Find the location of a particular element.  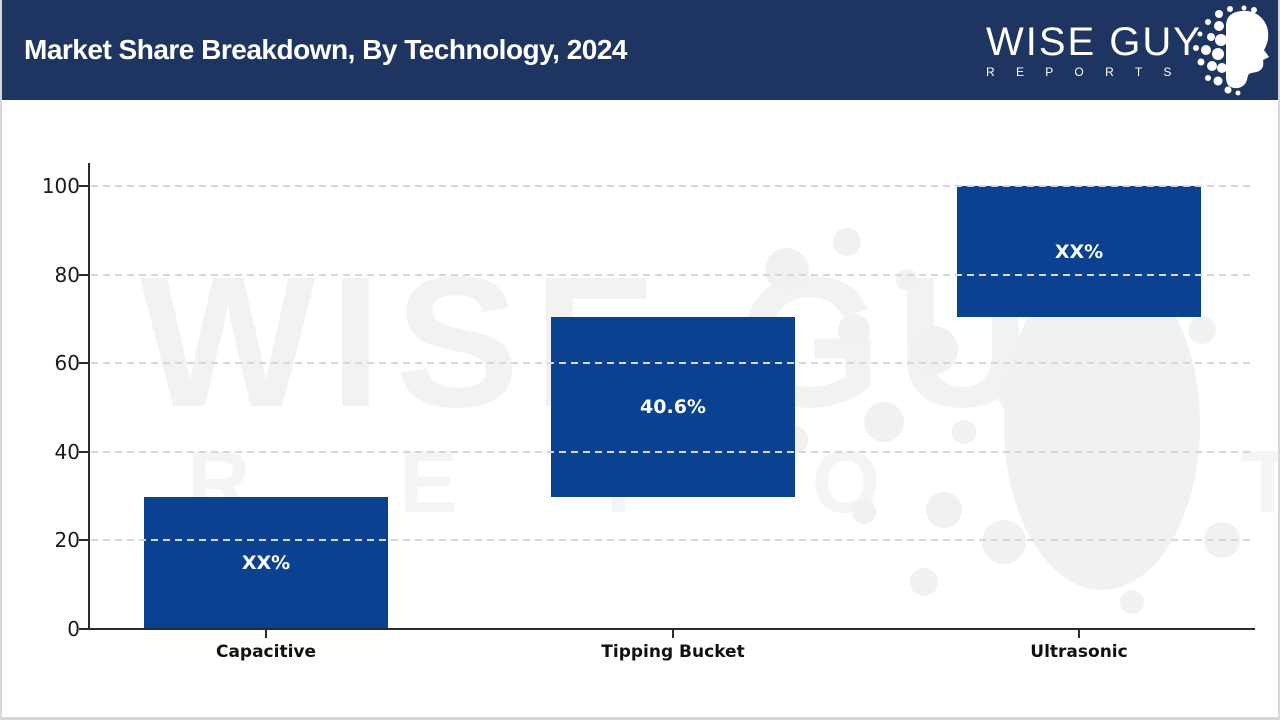

bar-segment-capacitive: XX% is located at coordinates (266, 562).